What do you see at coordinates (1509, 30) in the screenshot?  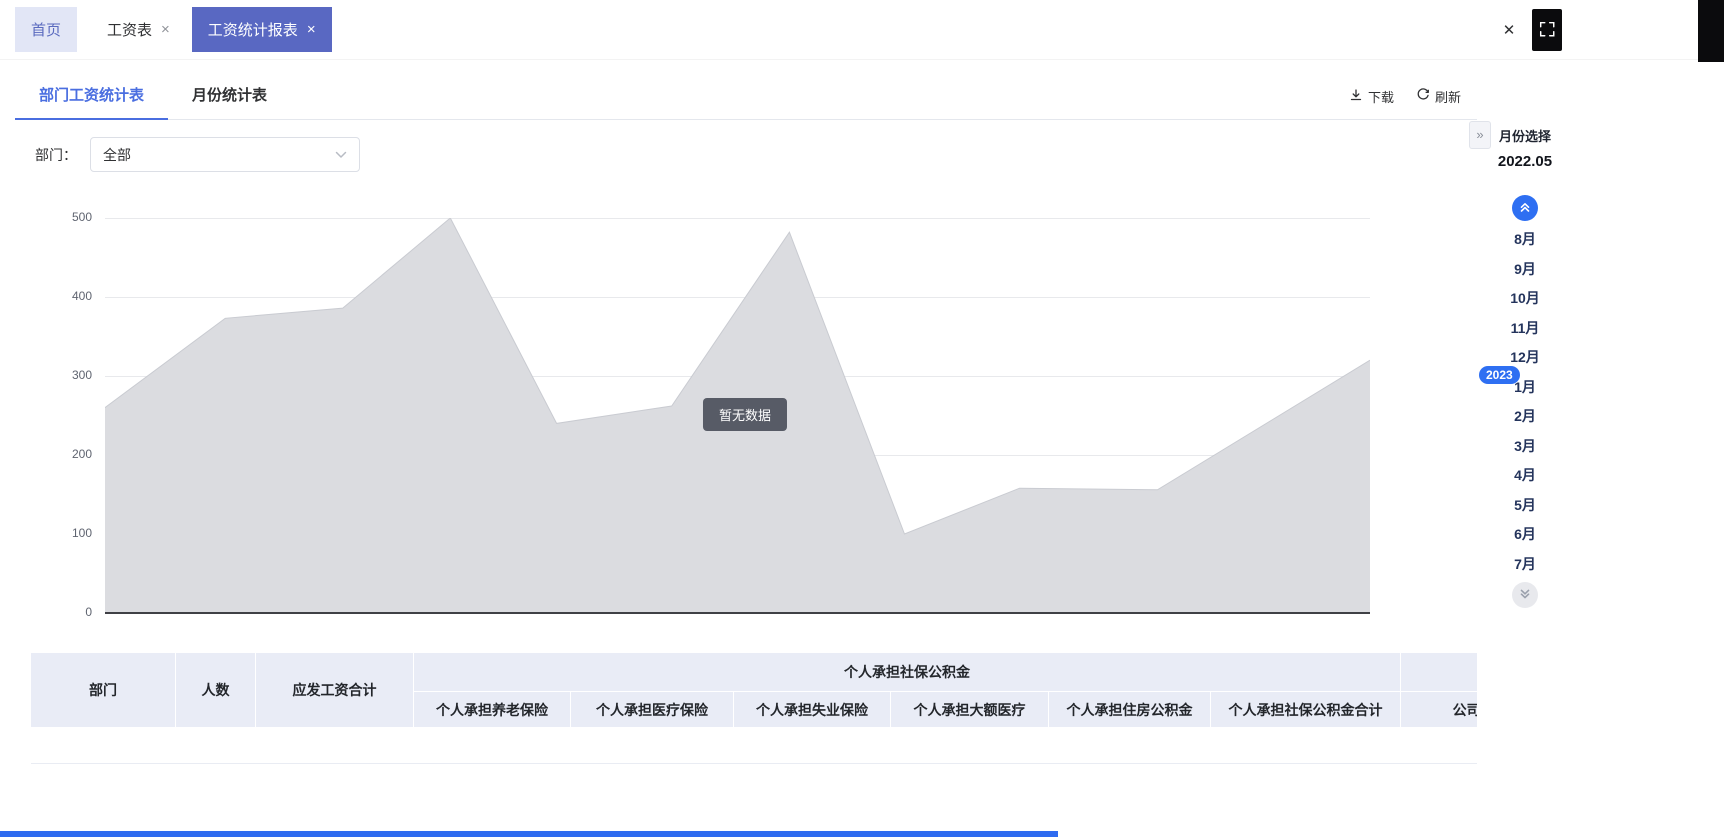 I see `close-all-tabs-button: ✕` at bounding box center [1509, 30].